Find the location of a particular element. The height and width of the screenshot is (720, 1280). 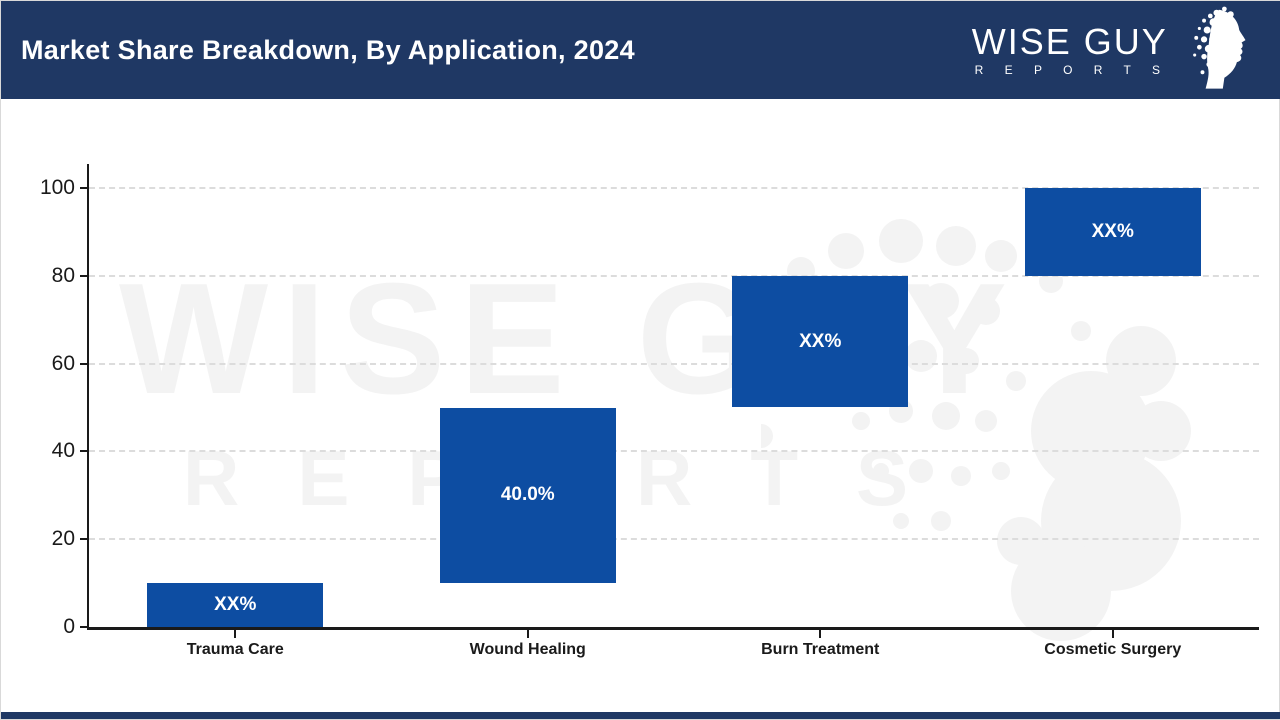

x-tick-label: Wound Healing is located at coordinates (527, 649).